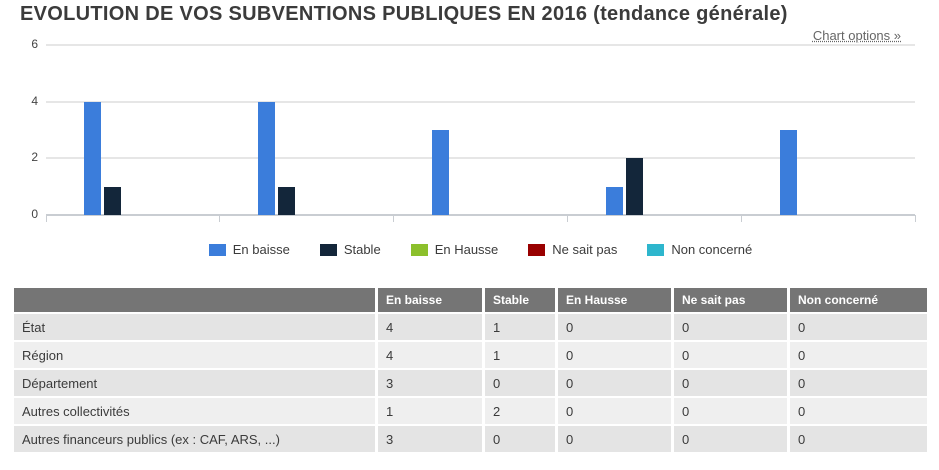 The image size is (939, 470). Describe the element at coordinates (194, 300) in the screenshot. I see `table-header-empty` at that location.